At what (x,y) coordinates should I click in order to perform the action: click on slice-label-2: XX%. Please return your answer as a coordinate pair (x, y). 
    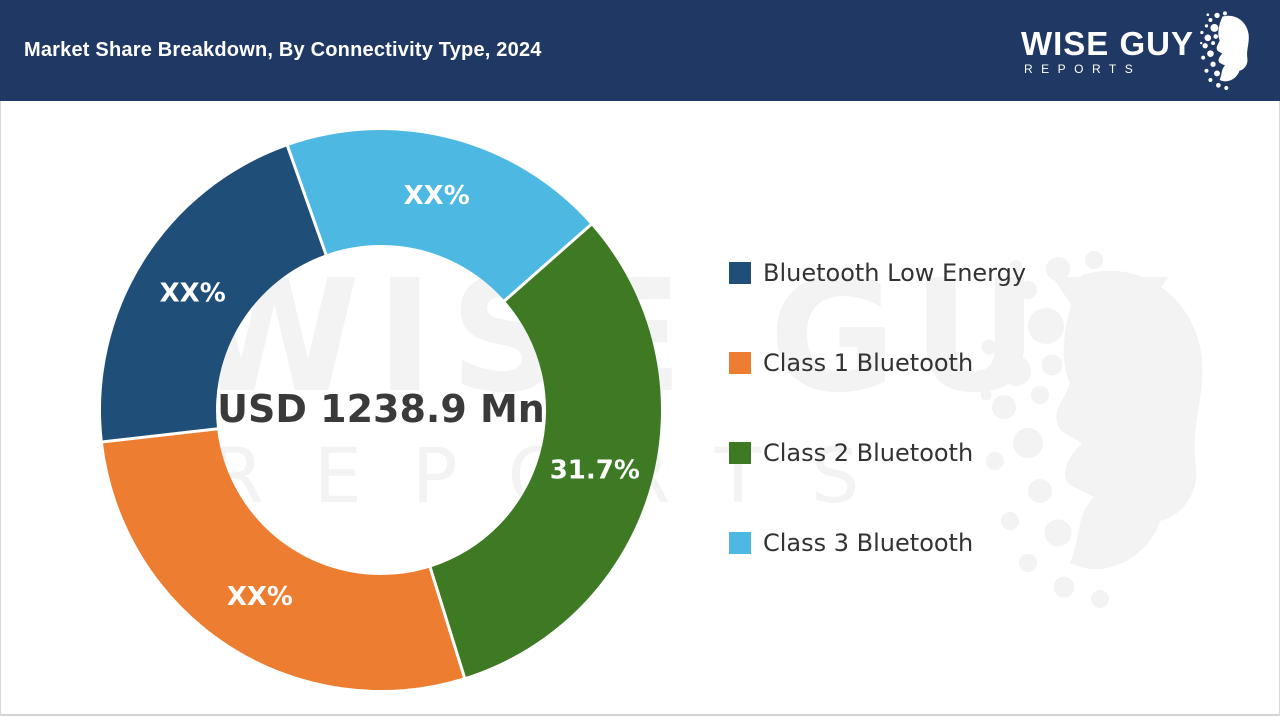
    Looking at the image, I should click on (260, 597).